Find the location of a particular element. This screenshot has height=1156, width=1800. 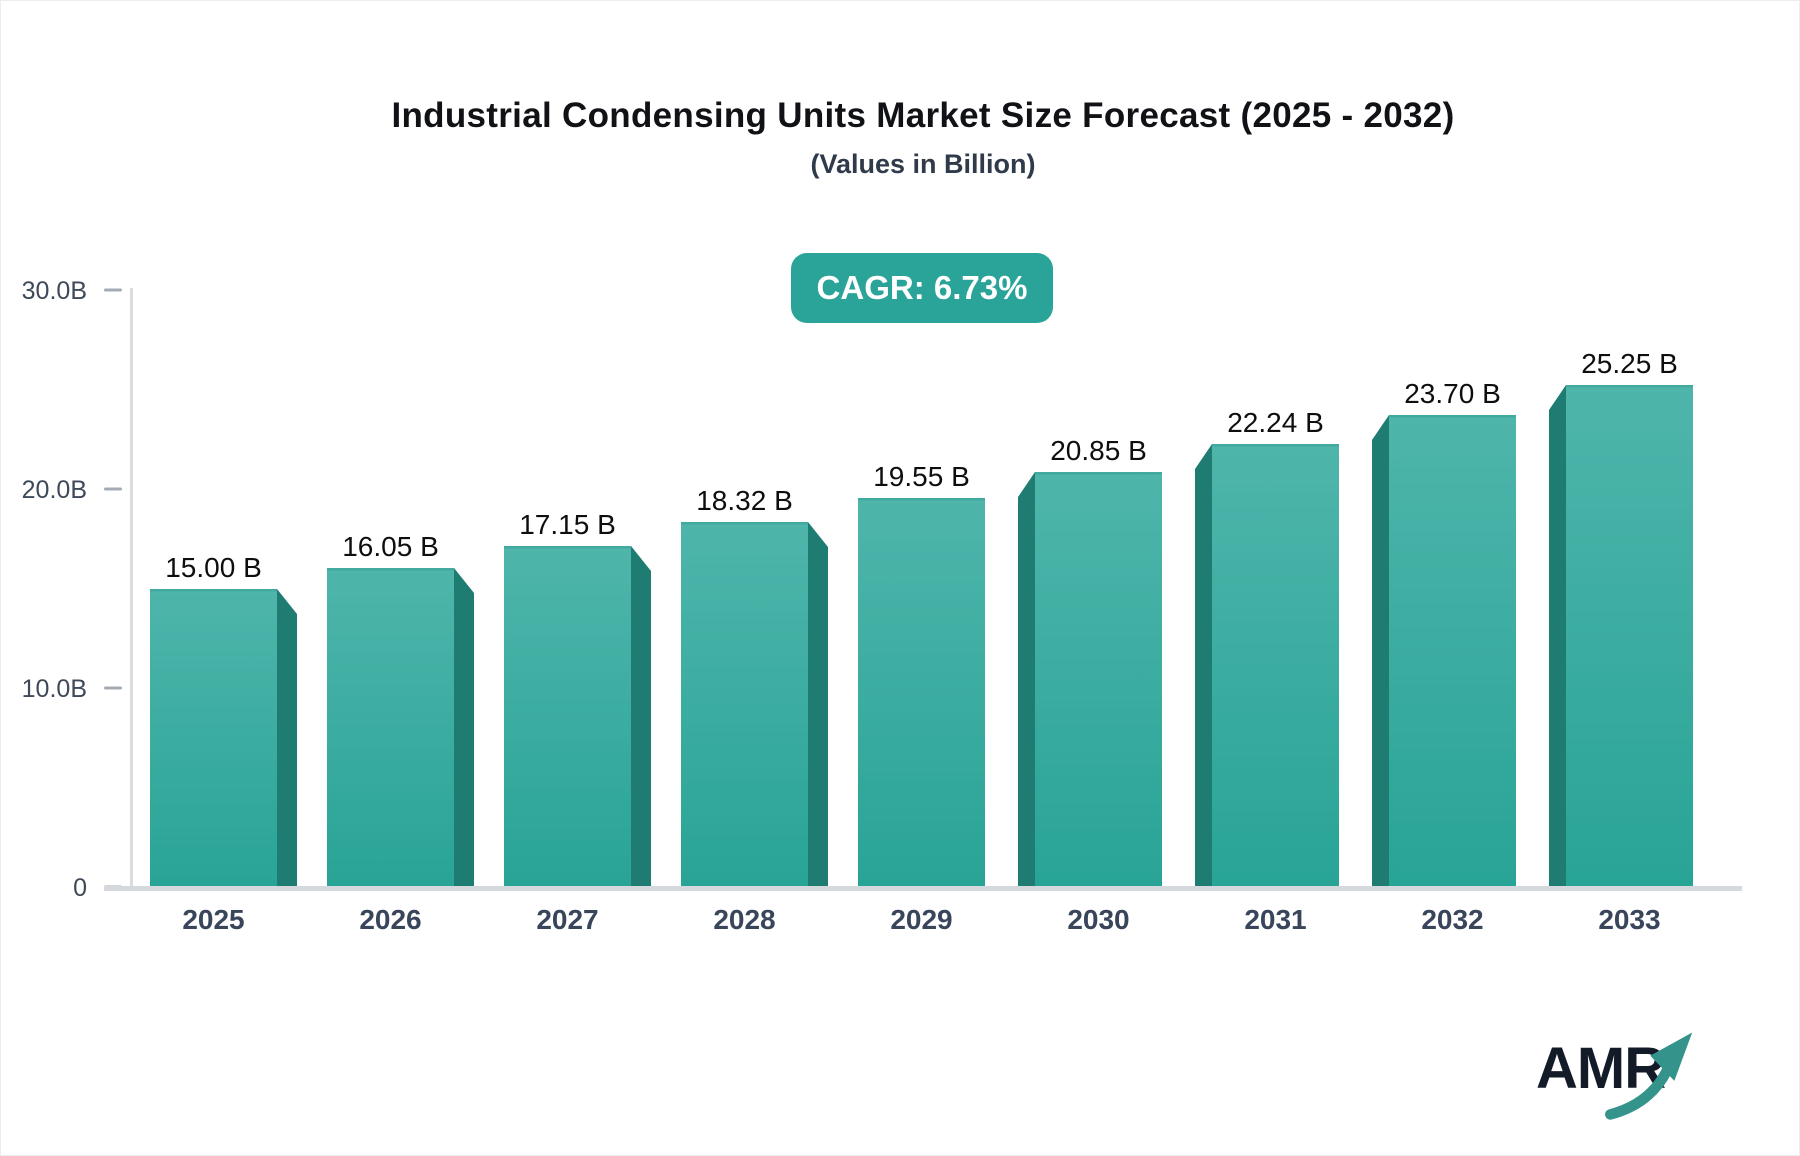

bar-2033 is located at coordinates (1629, 635).